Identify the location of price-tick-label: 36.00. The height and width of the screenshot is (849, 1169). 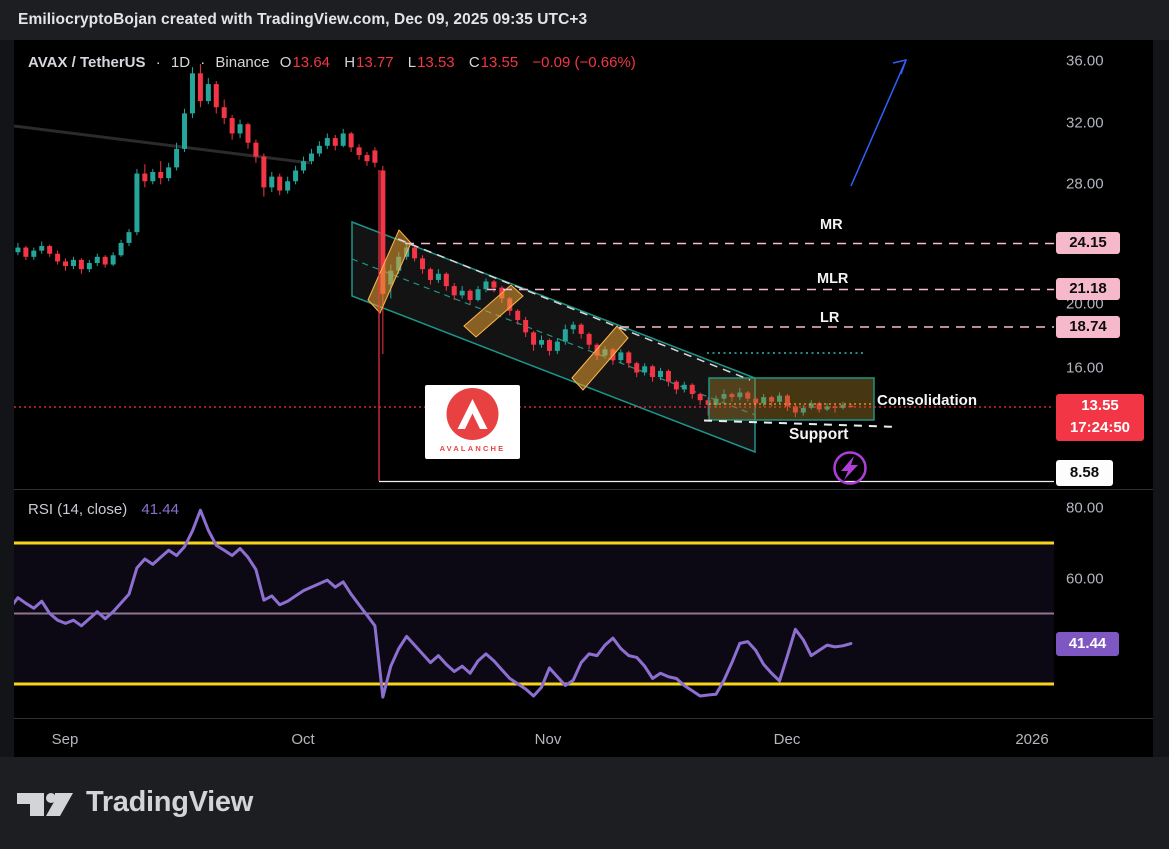
(1085, 61).